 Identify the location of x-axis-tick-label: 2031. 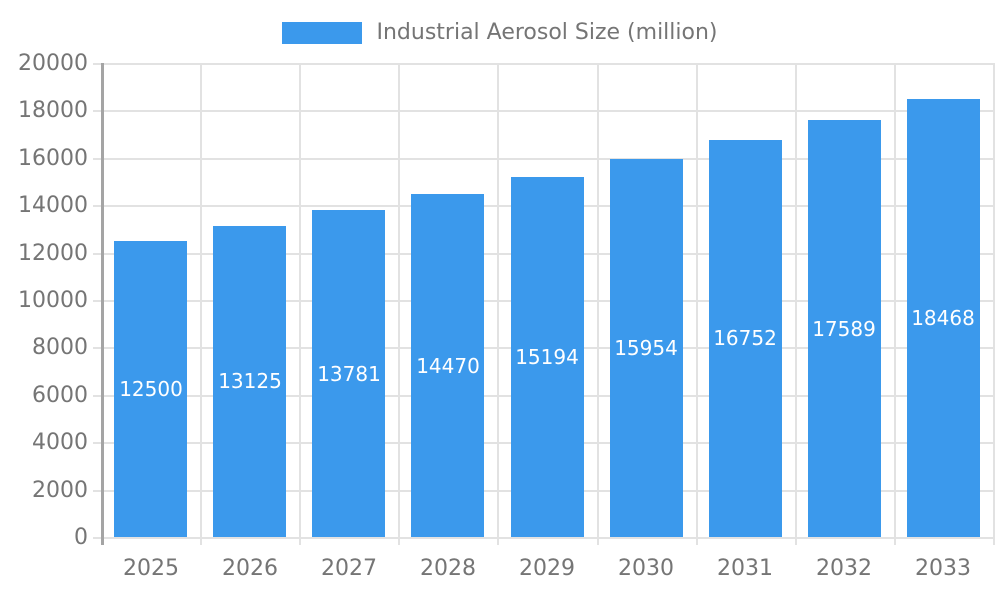
(745, 568).